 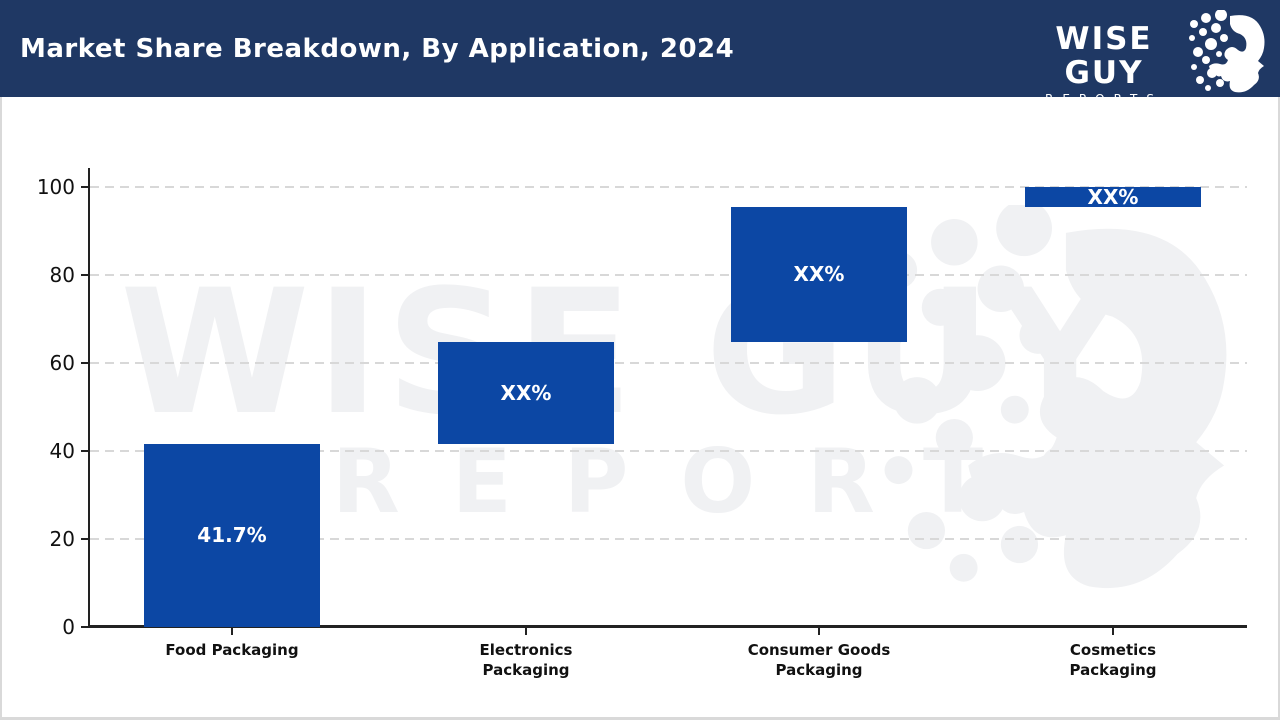 I want to click on bar-food-packaging: 41.7%, so click(x=232, y=535).